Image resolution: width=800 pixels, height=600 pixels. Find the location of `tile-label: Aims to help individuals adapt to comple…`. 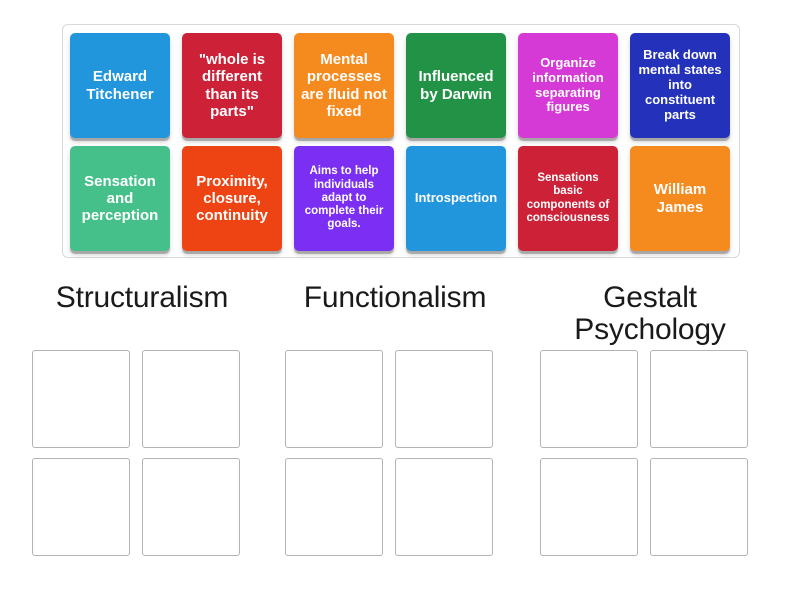

tile-label: Aims to help individuals adapt to comple… is located at coordinates (344, 198).